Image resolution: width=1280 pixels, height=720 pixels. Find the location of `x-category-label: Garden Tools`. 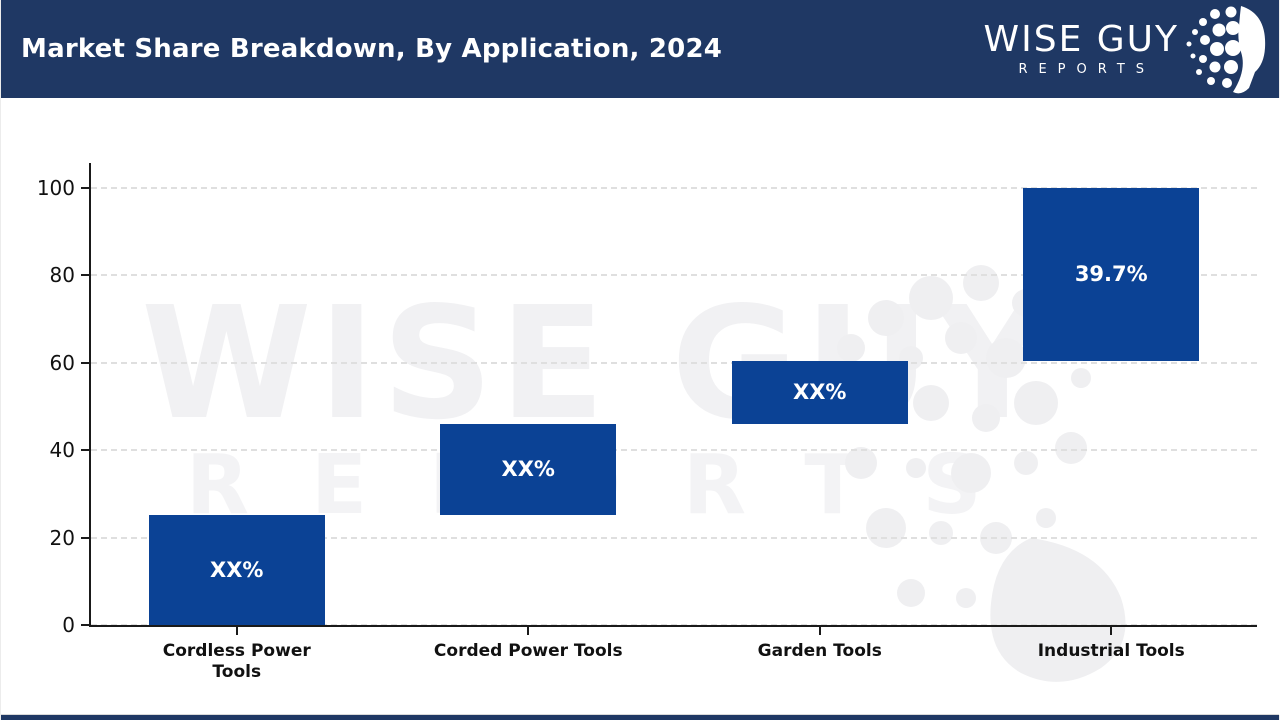

x-category-label: Garden Tools is located at coordinates (819, 651).